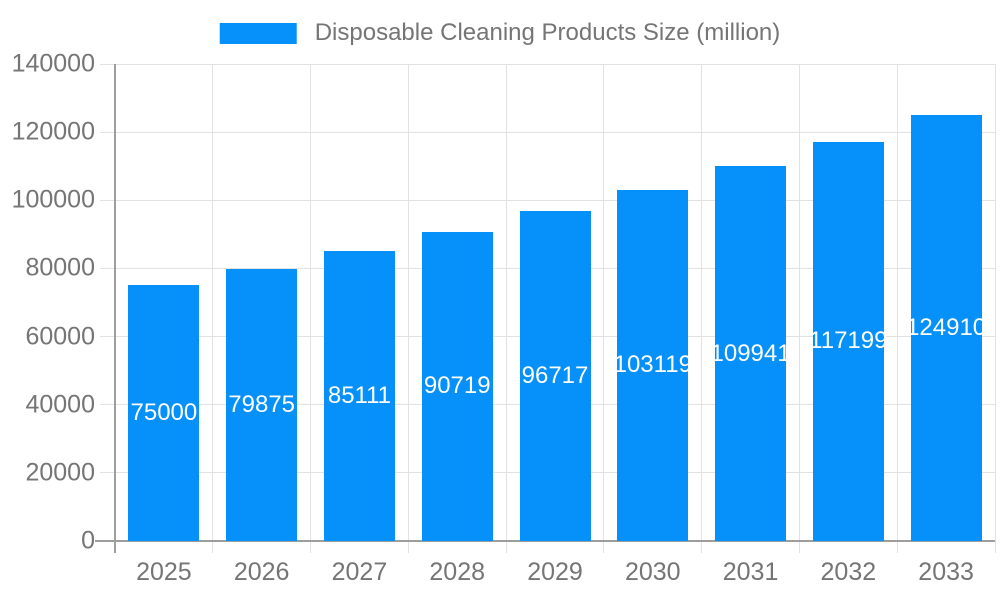 This screenshot has height=600, width=1000. I want to click on bar-value-label: 90719, so click(457, 386).